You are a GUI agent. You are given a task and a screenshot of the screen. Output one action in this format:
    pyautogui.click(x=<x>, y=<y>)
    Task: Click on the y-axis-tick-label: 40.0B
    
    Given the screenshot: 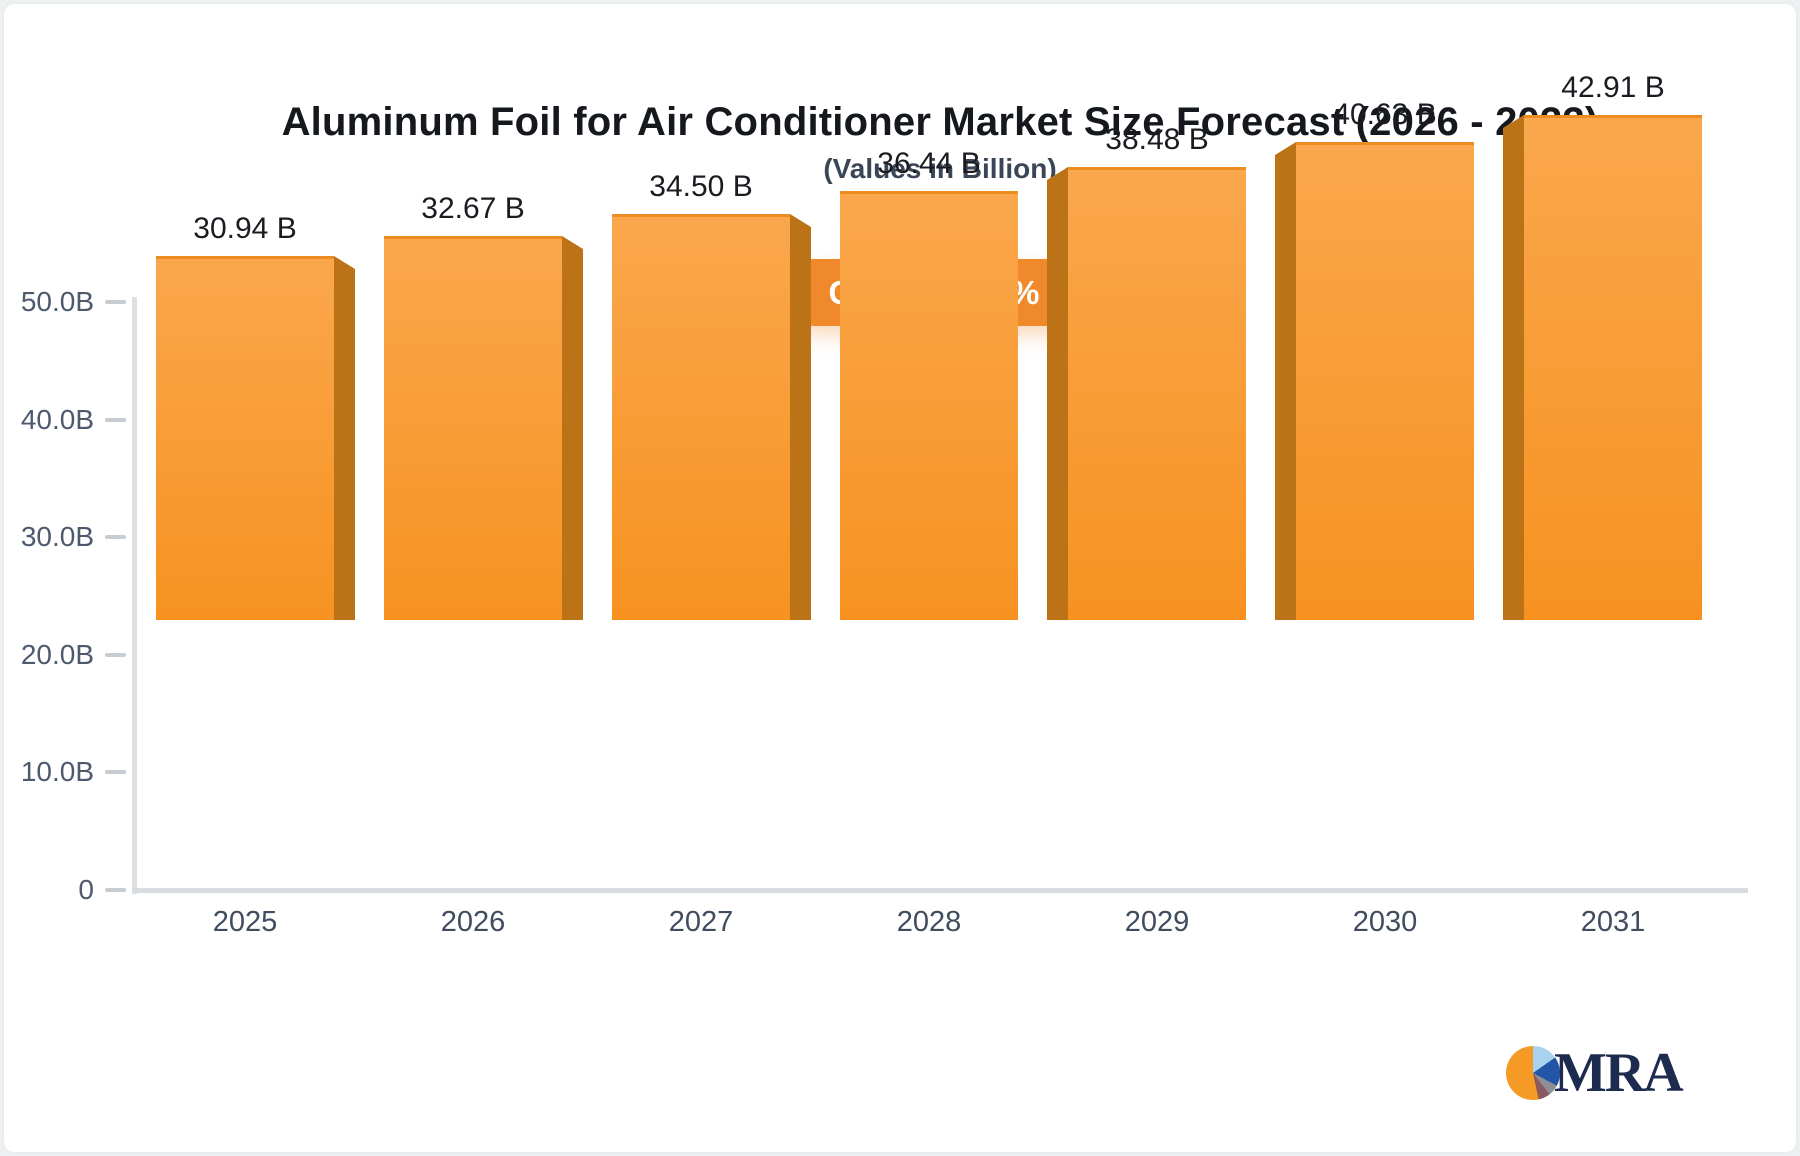 What is the action you would take?
    pyautogui.click(x=57, y=419)
    